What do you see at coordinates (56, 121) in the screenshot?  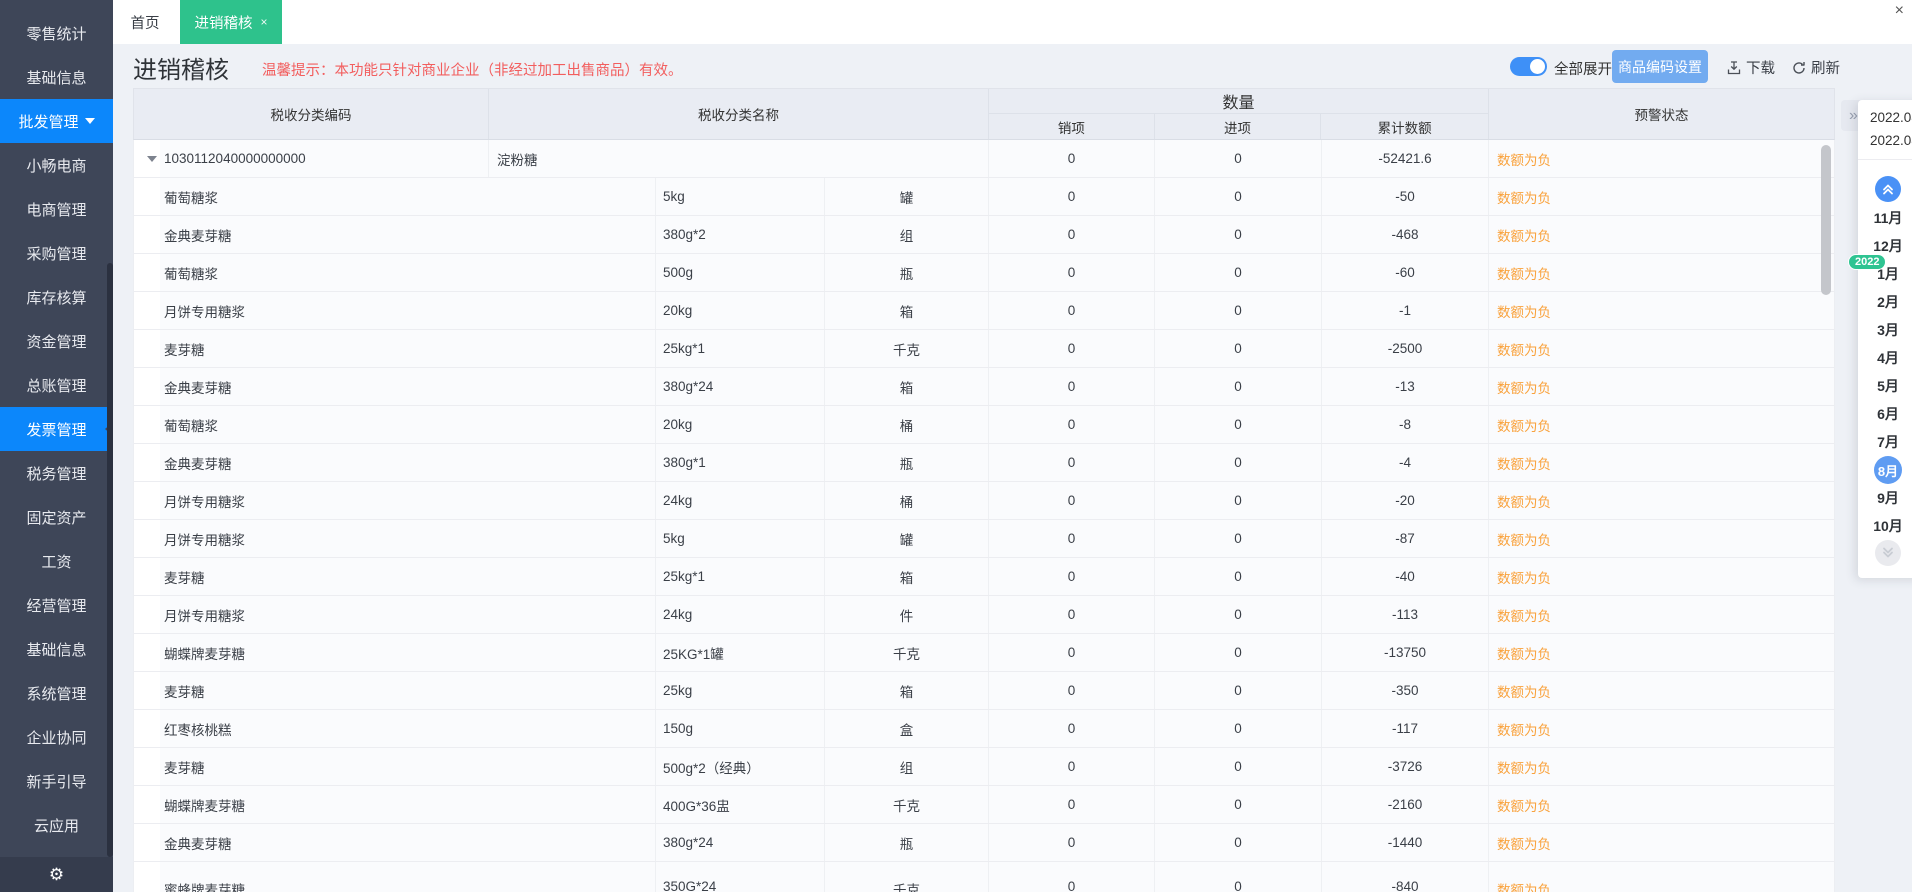 I see `sidebar-item-批发管理: 批发管理` at bounding box center [56, 121].